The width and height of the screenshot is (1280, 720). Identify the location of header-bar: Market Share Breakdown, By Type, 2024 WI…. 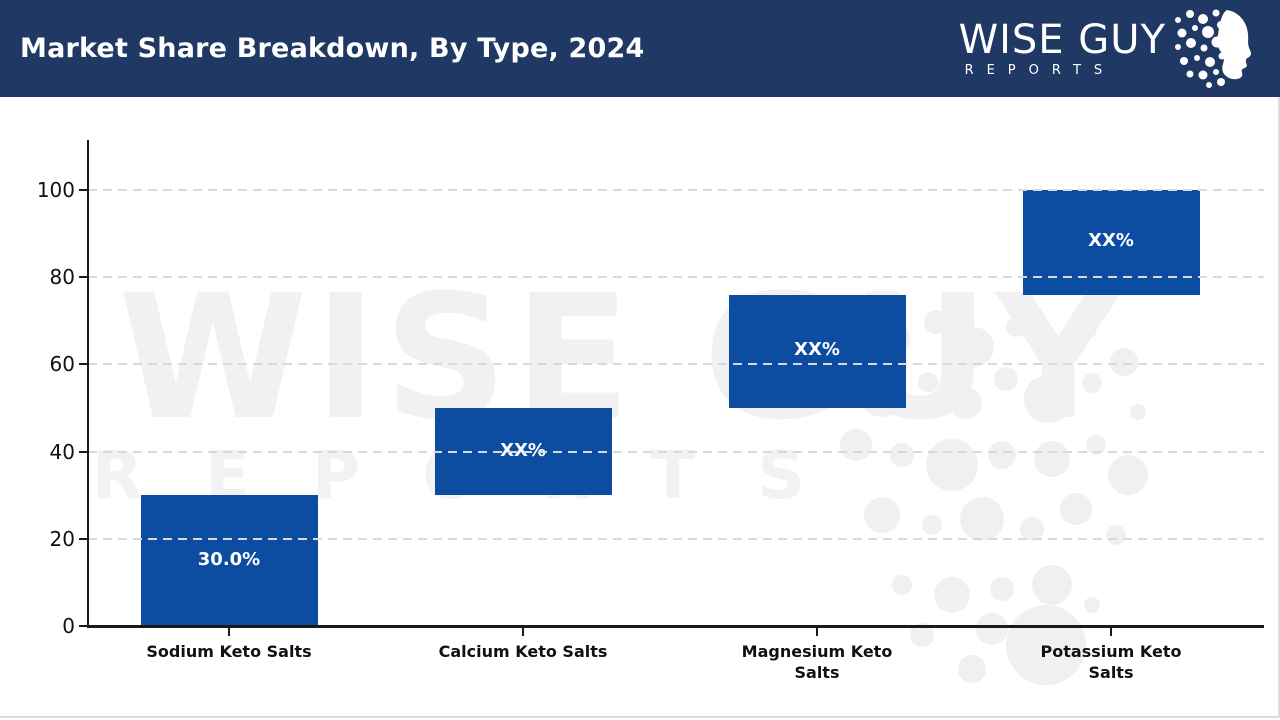
(640, 48).